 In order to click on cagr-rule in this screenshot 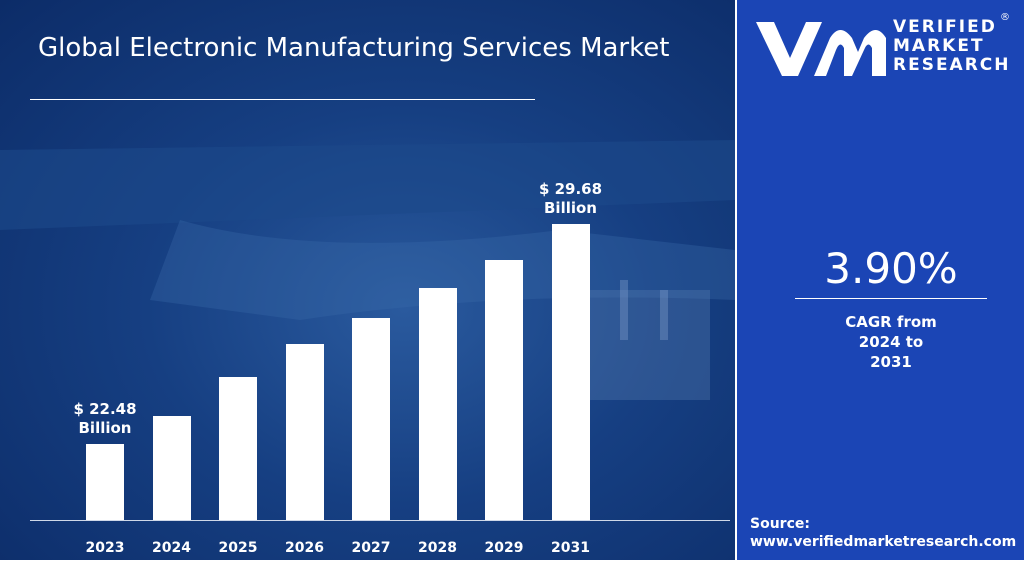, I will do `click(891, 298)`.